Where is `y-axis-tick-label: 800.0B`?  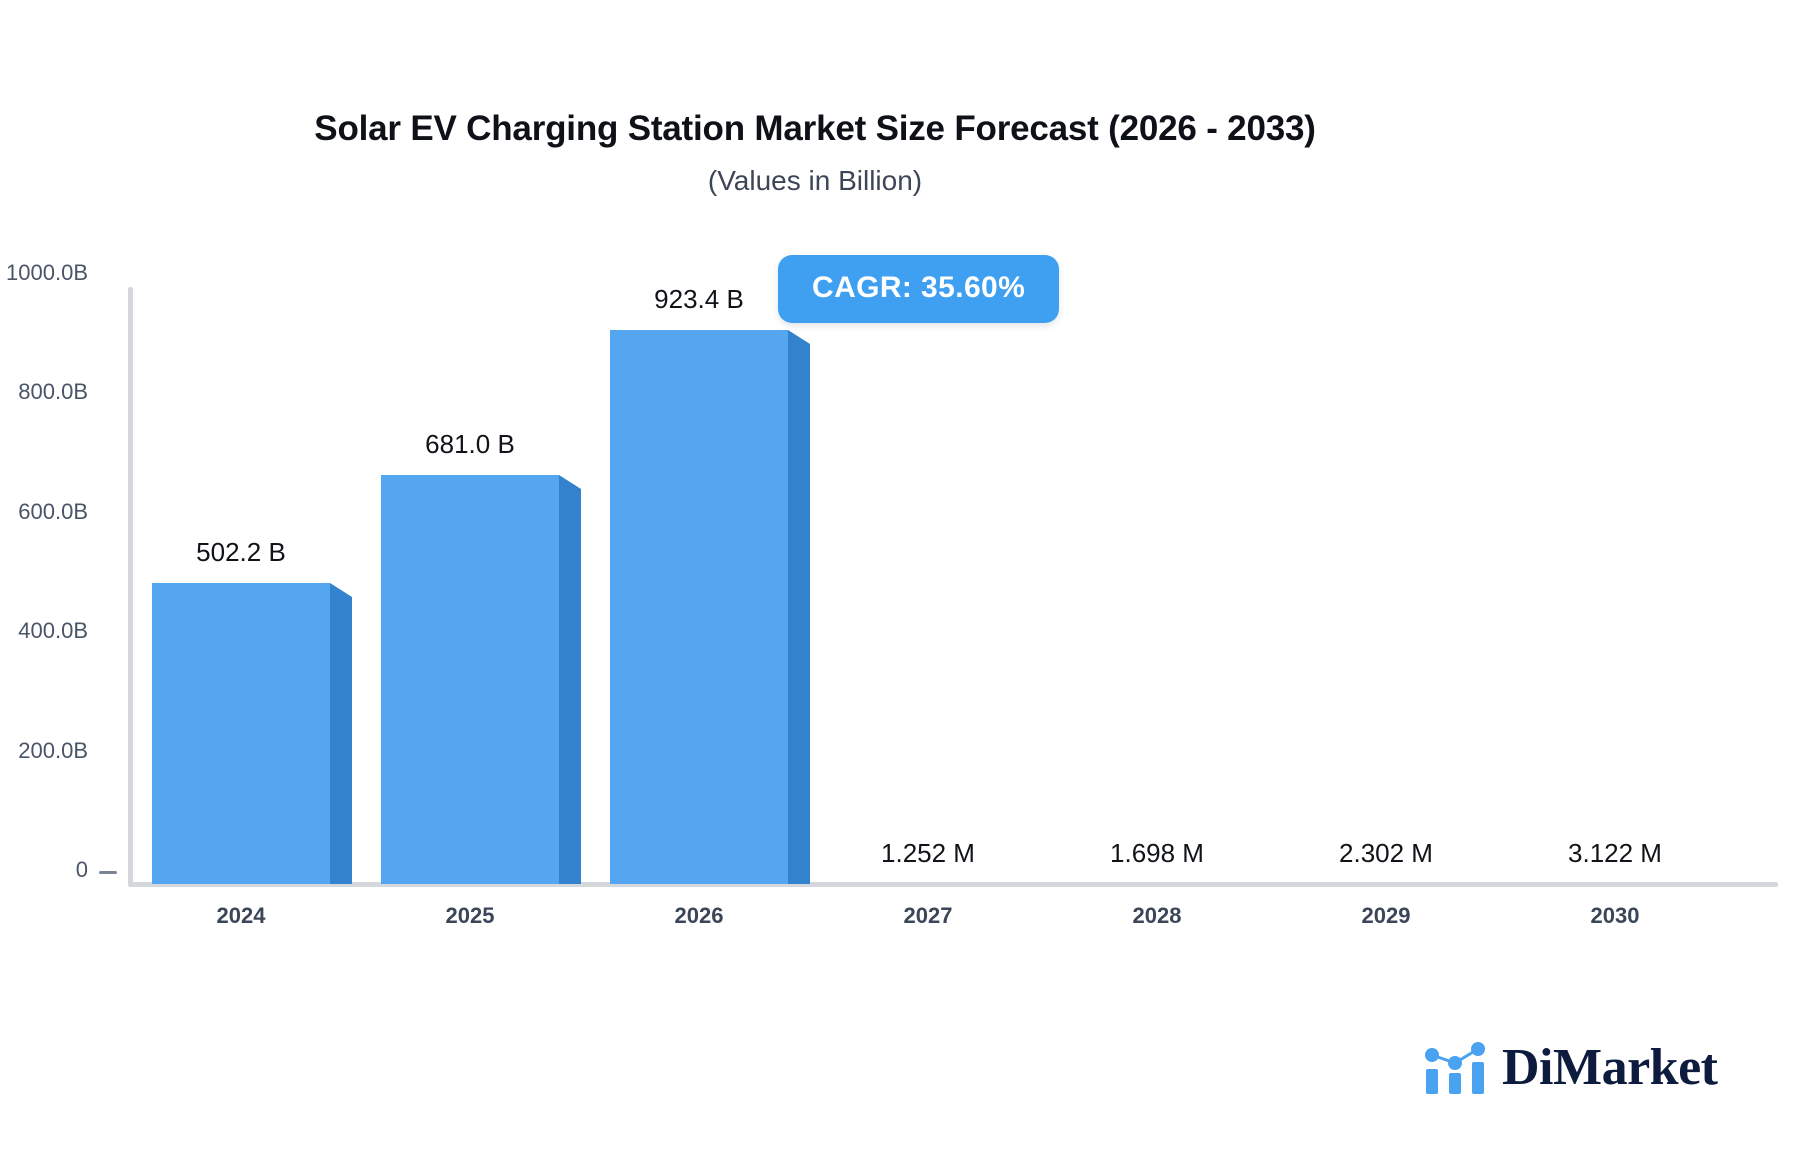 y-axis-tick-label: 800.0B is located at coordinates (53, 391).